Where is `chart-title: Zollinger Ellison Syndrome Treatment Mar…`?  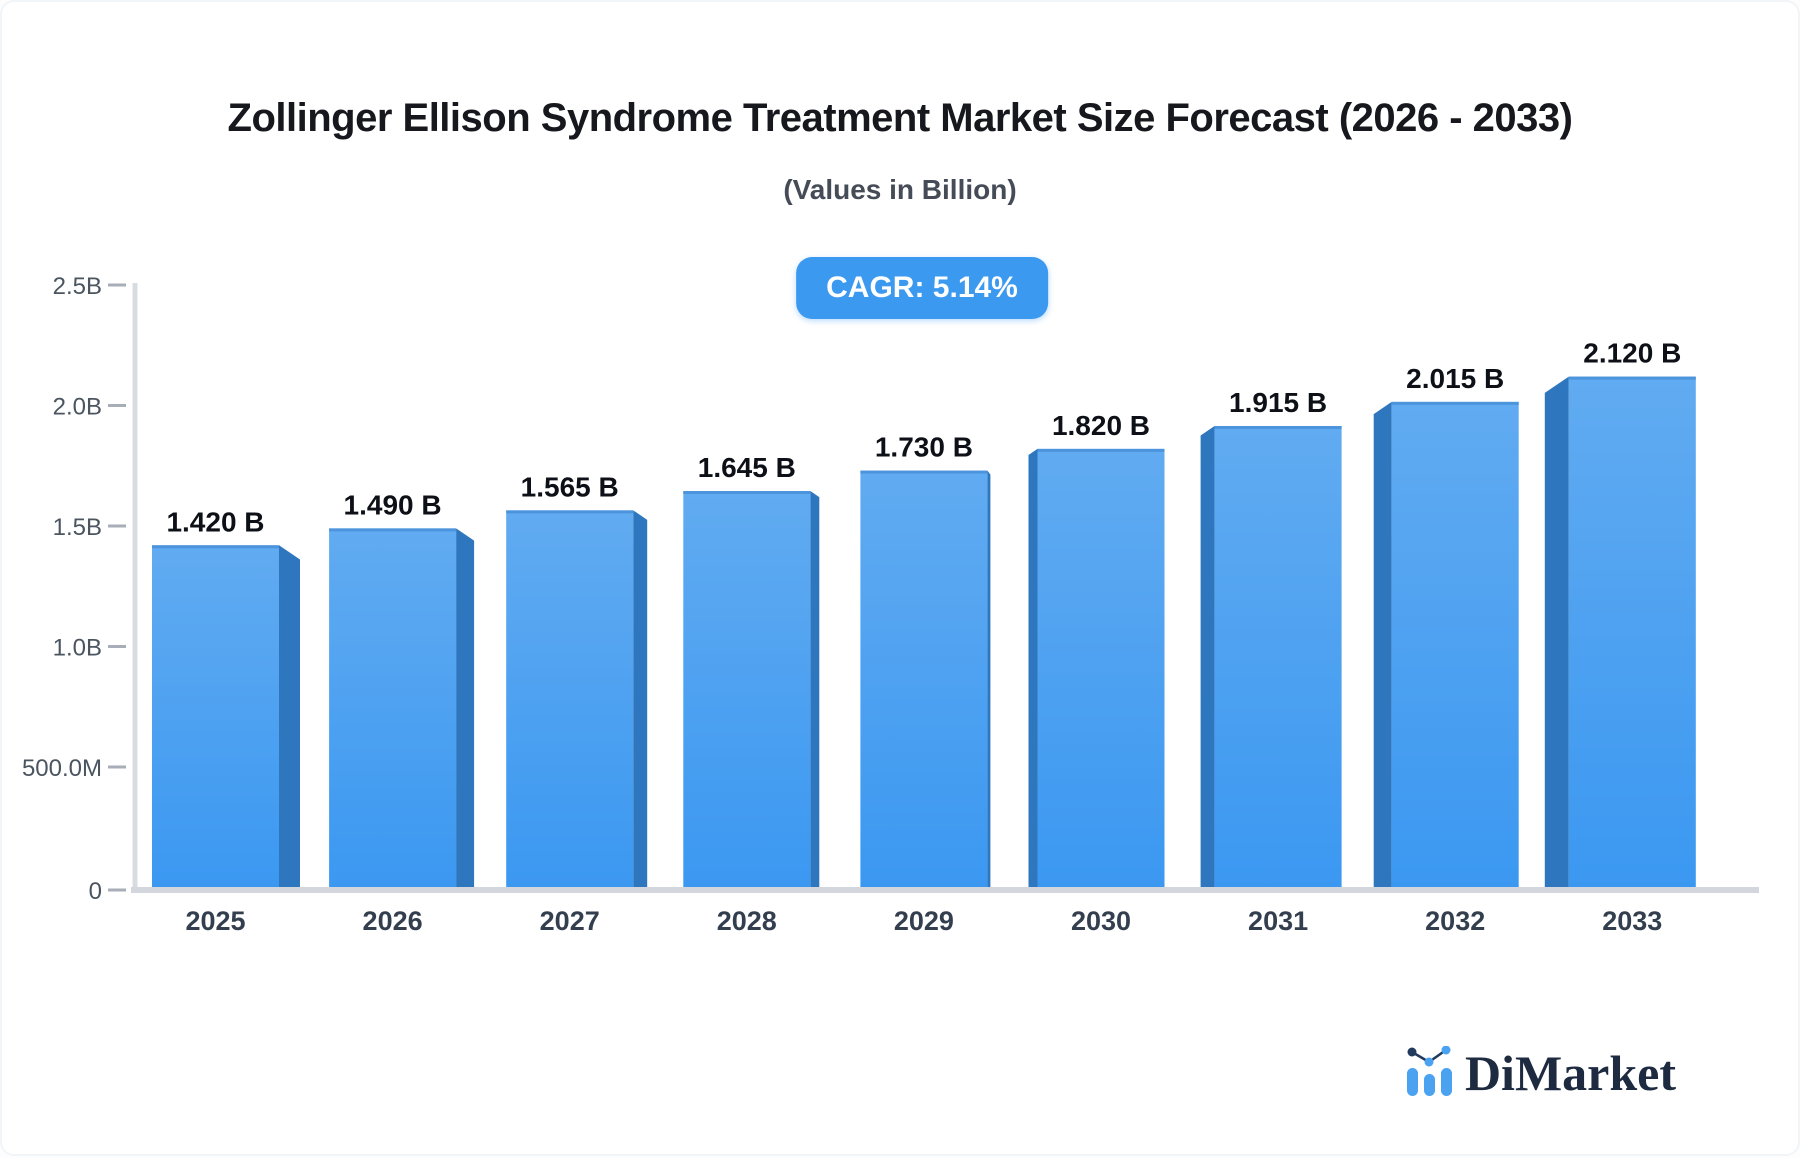
chart-title: Zollinger Ellison Syndrome Treatment Mar… is located at coordinates (900, 118).